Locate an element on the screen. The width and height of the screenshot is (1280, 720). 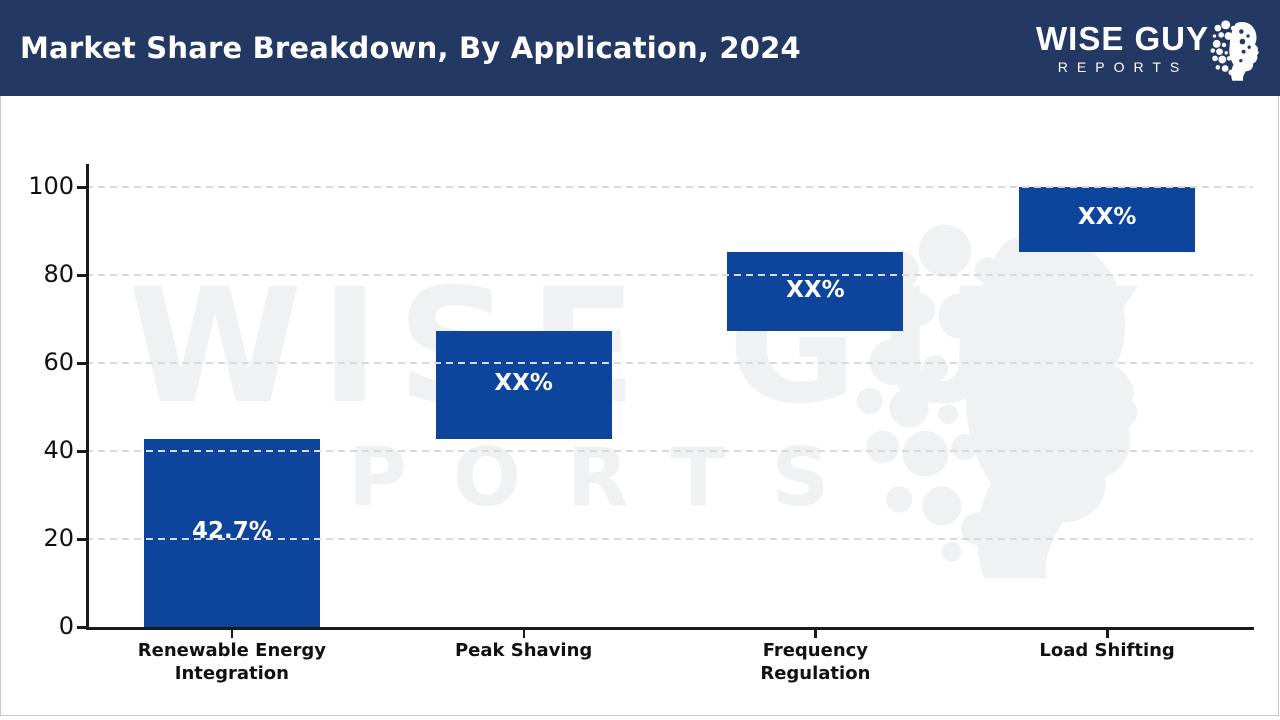
y-tick-label-40: 40 is located at coordinates (58, 450).